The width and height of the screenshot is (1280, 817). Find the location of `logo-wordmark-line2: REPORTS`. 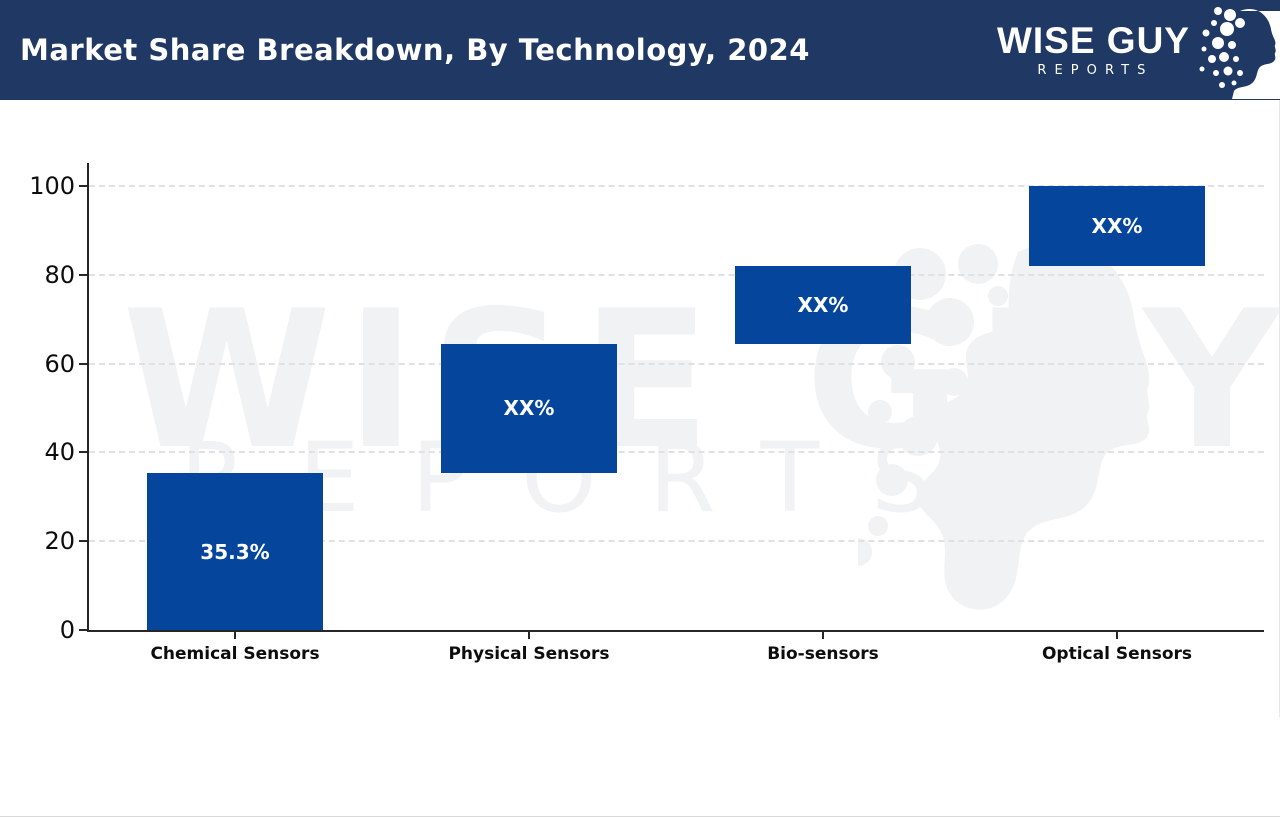

logo-wordmark-line2: REPORTS is located at coordinates (1095, 70).